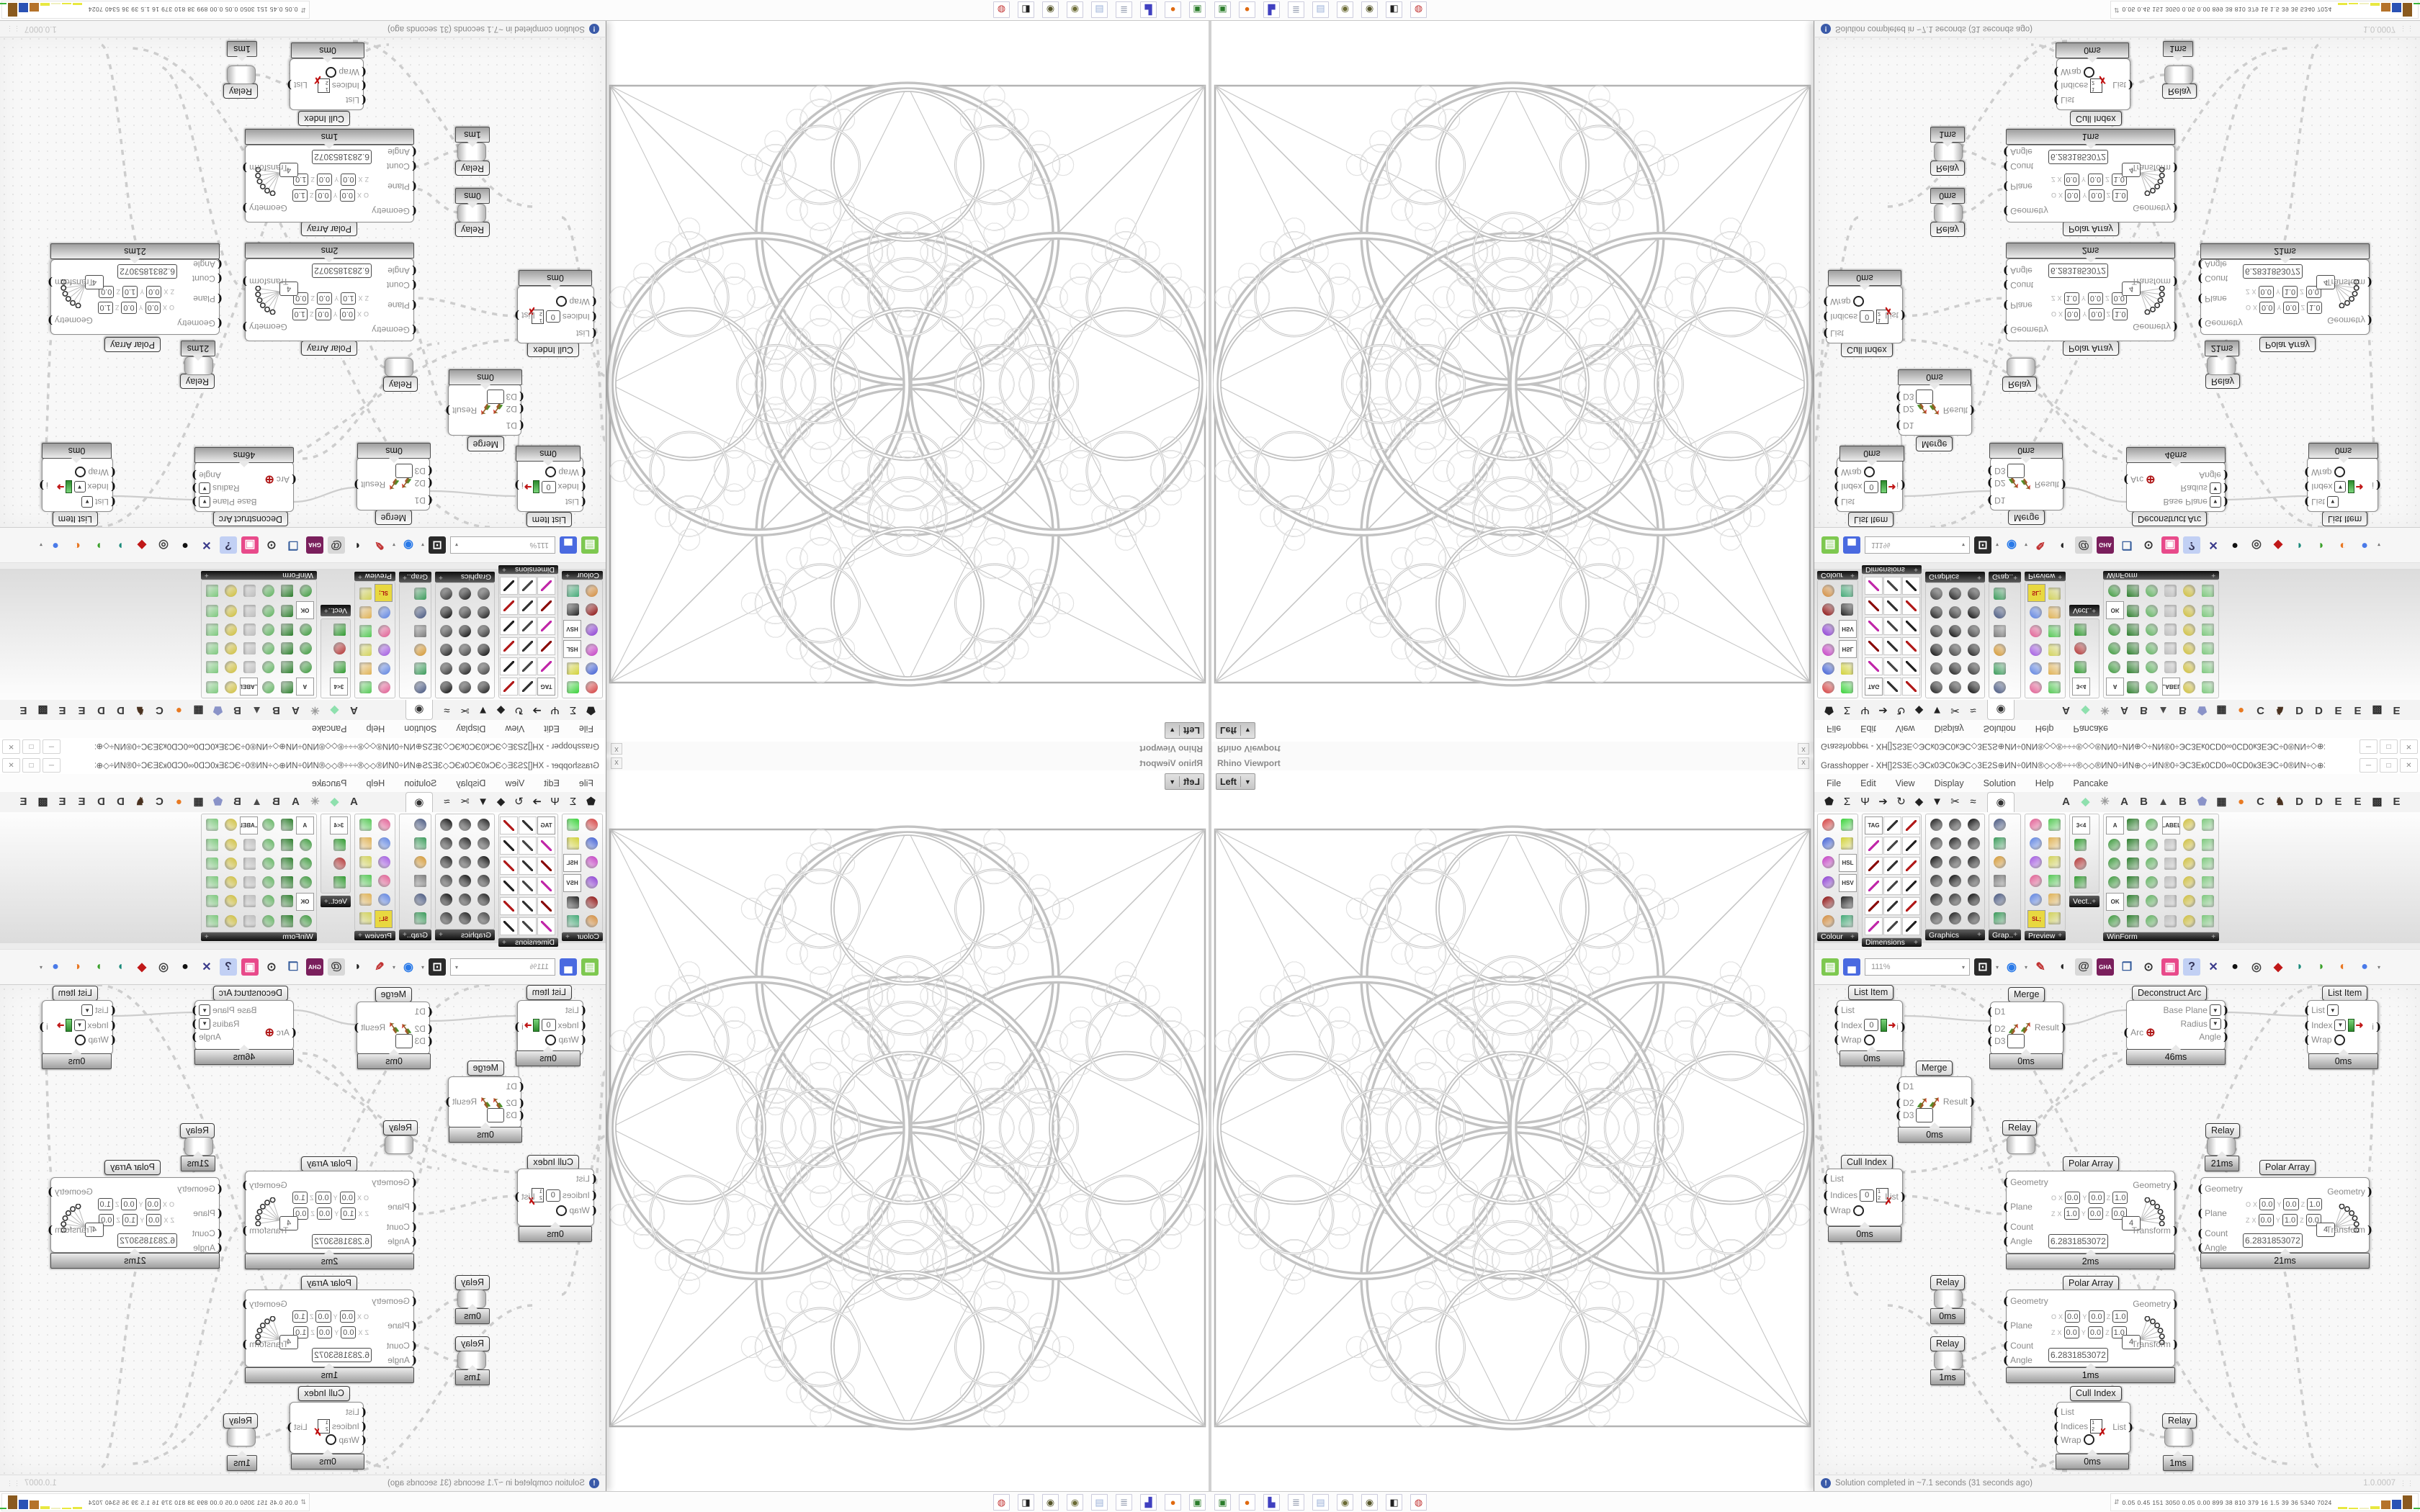 This screenshot has height=1512, width=2420. What do you see at coordinates (2115, 687) in the screenshot?
I see `component-icon: A` at bounding box center [2115, 687].